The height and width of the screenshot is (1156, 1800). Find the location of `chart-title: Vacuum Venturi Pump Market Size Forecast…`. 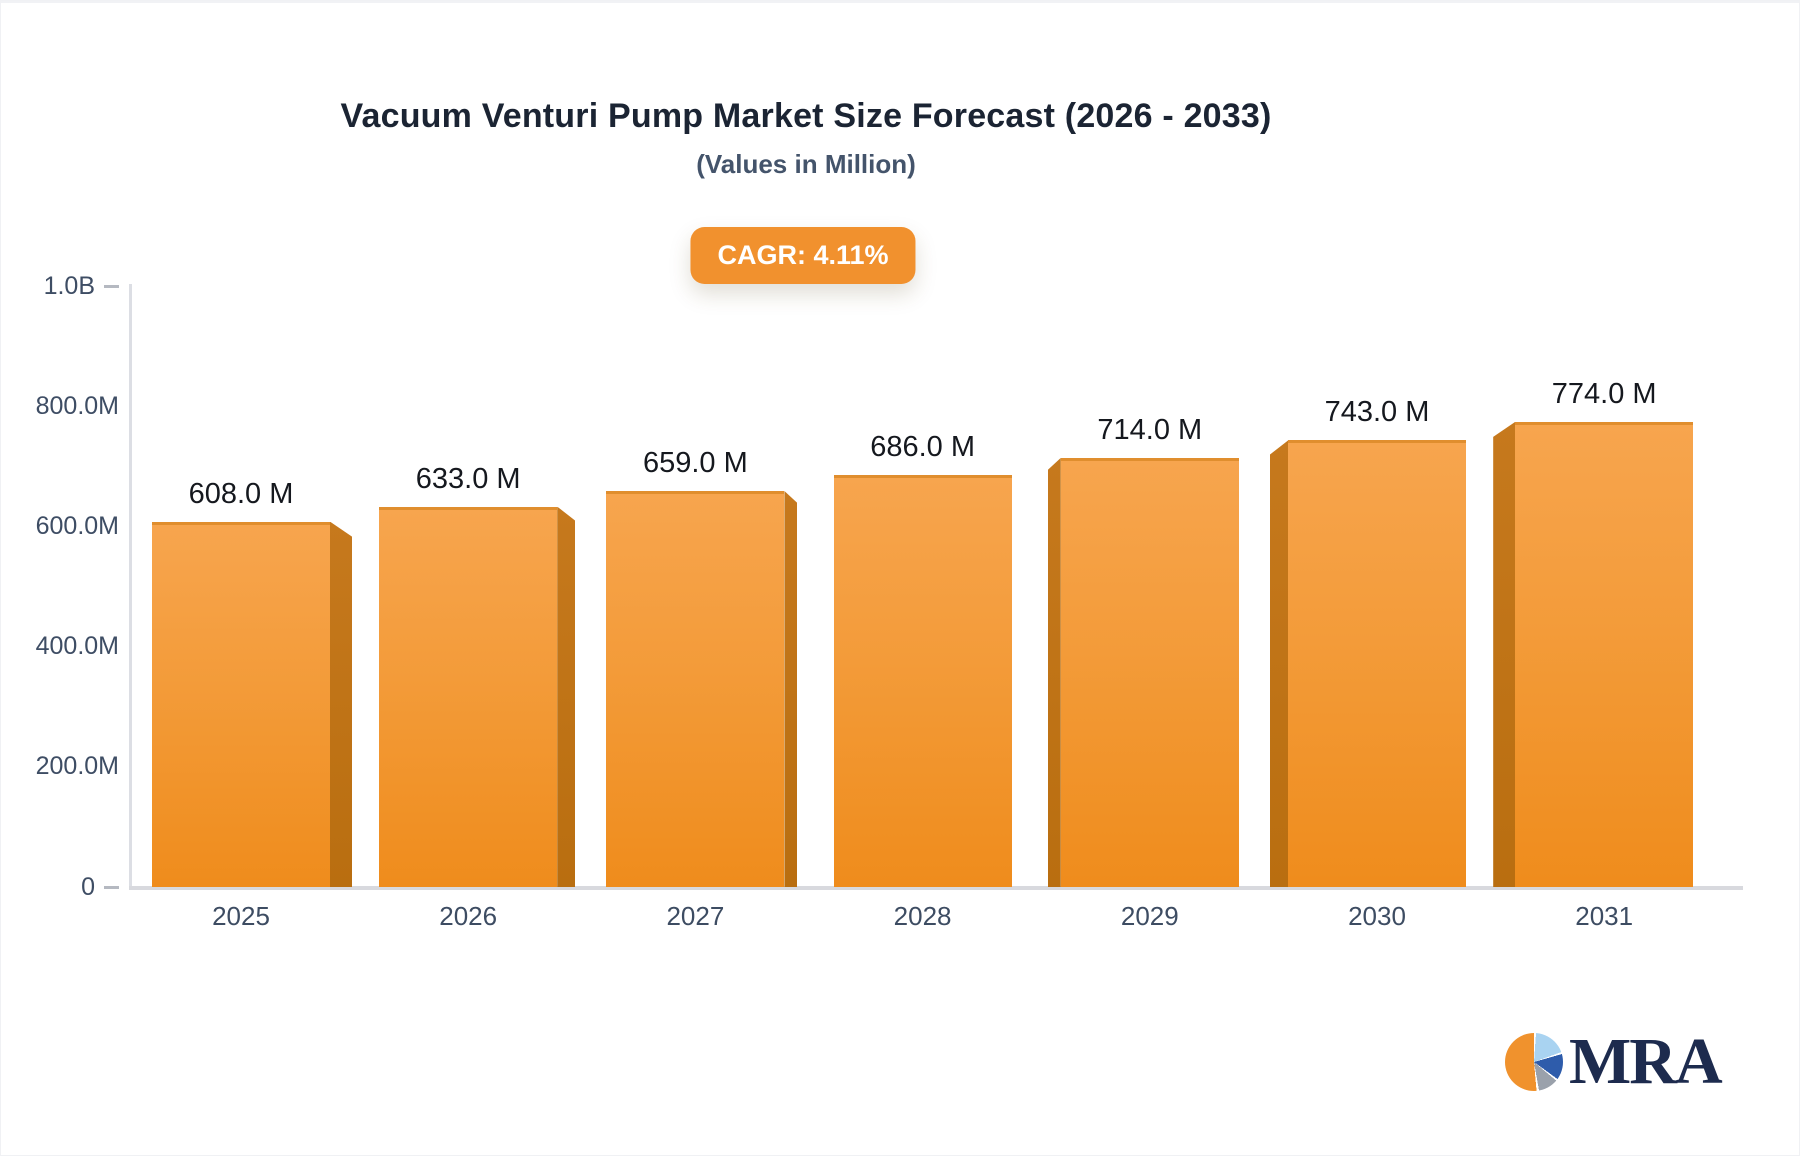

chart-title: Vacuum Venturi Pump Market Size Forecast… is located at coordinates (806, 116).